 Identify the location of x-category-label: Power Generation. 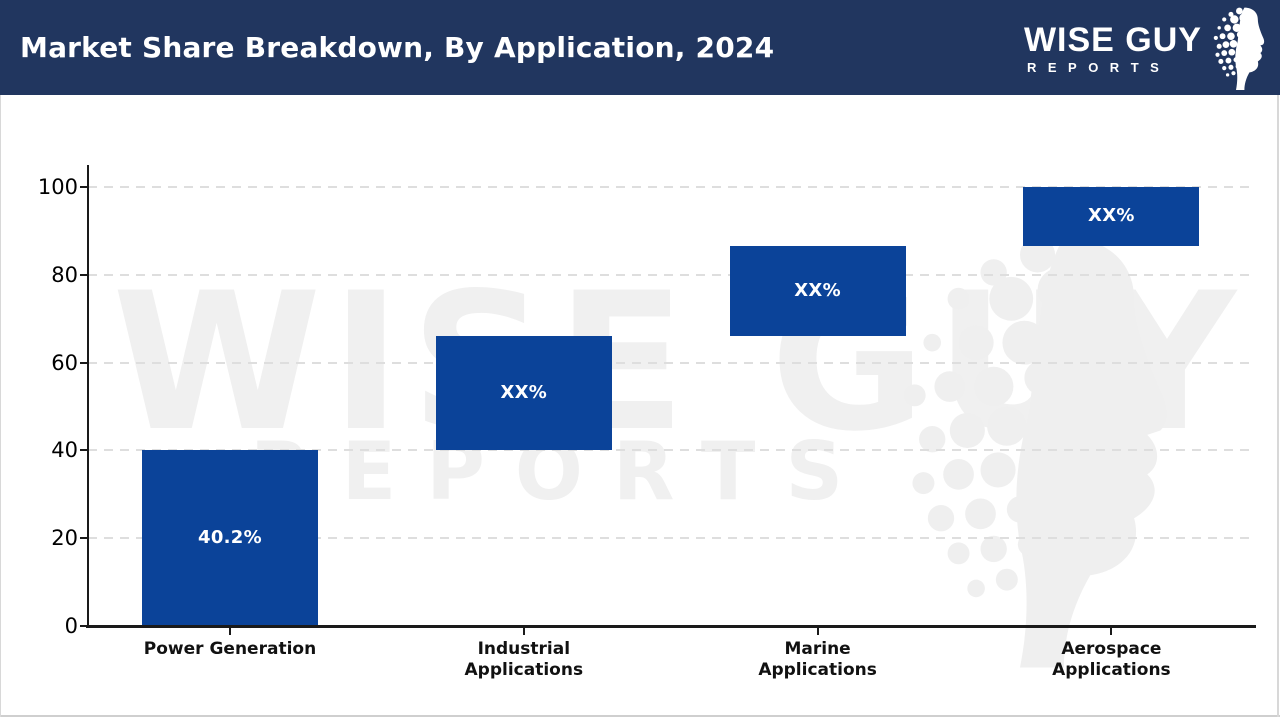
(230, 649).